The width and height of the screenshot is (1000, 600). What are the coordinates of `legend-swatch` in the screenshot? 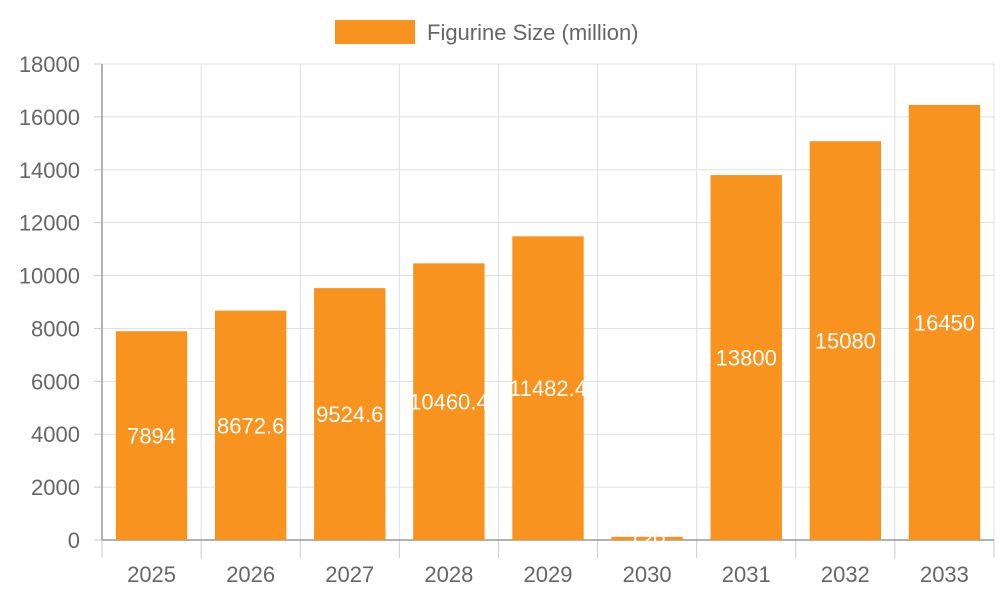 It's located at (375, 32).